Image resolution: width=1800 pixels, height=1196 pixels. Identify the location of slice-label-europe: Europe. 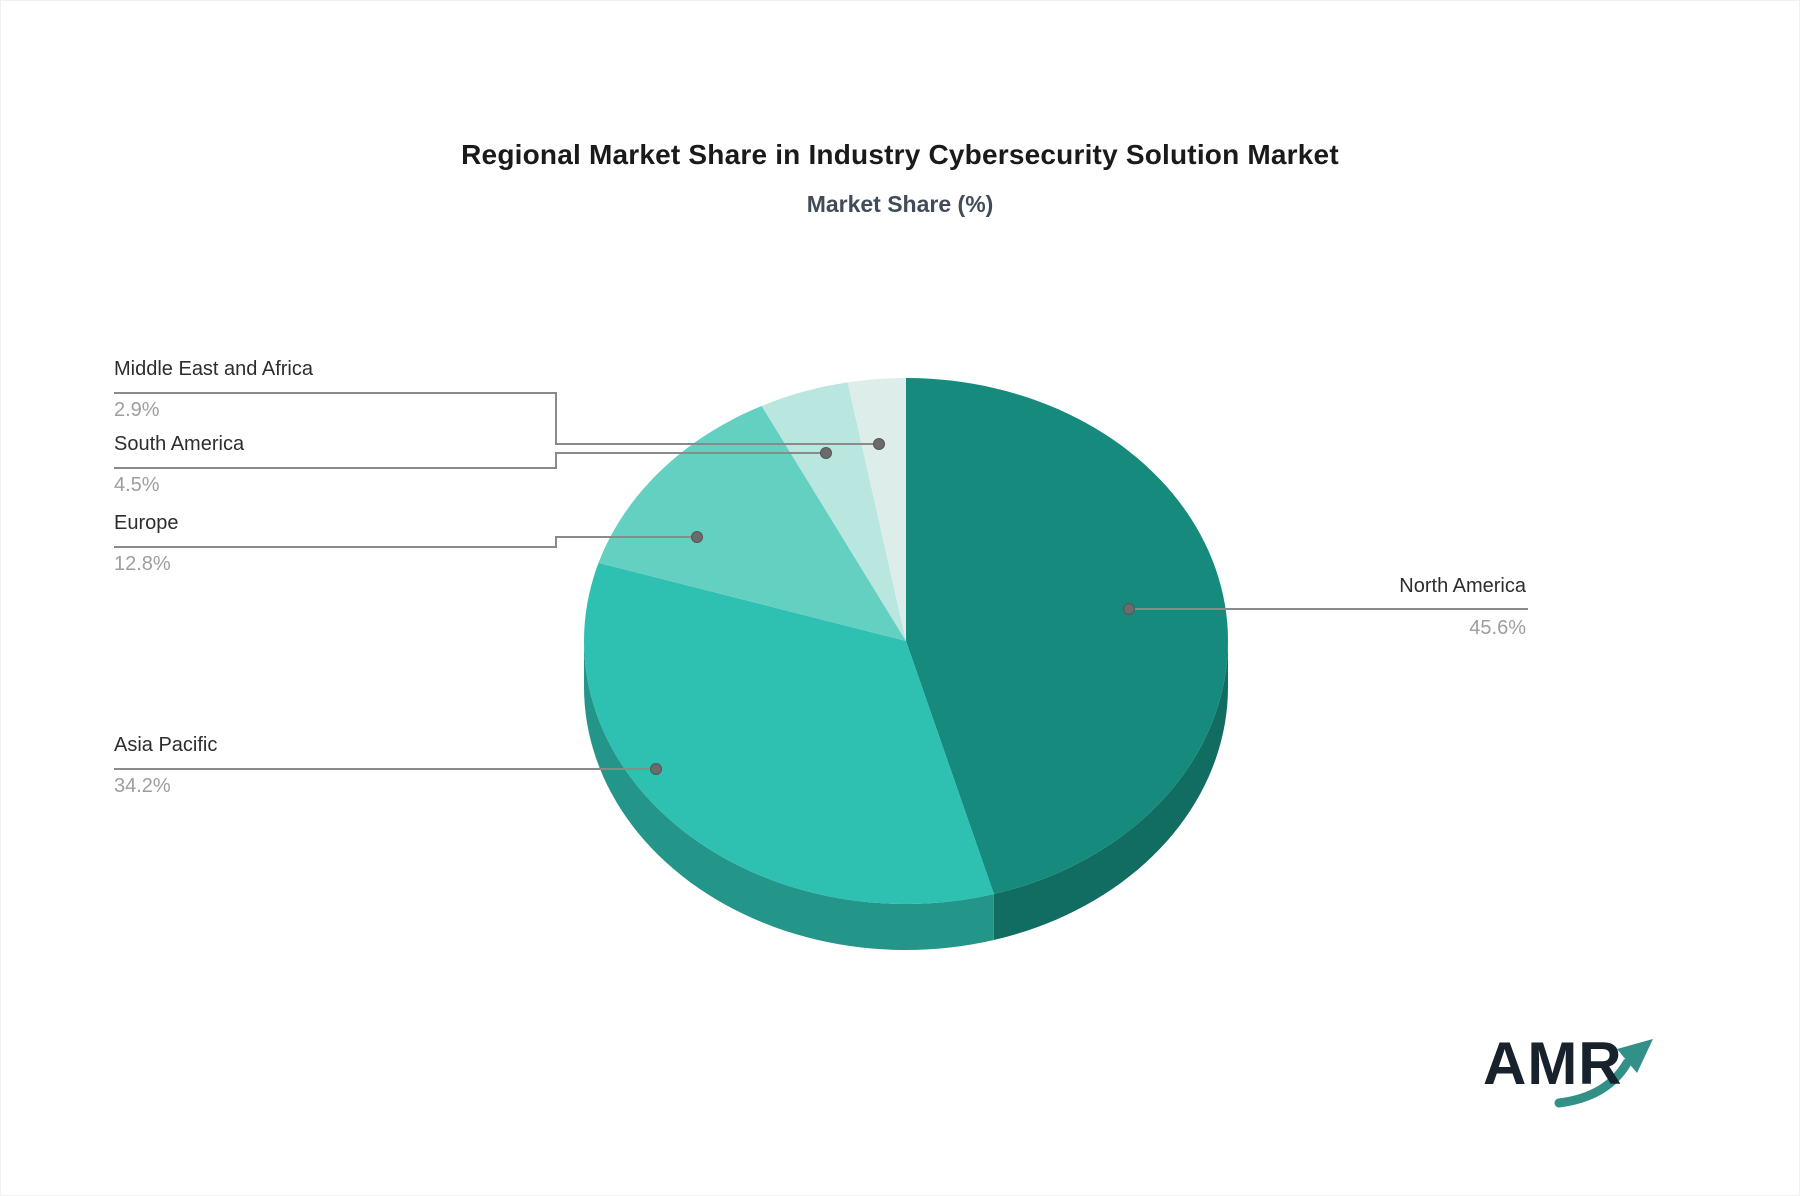
(146, 523).